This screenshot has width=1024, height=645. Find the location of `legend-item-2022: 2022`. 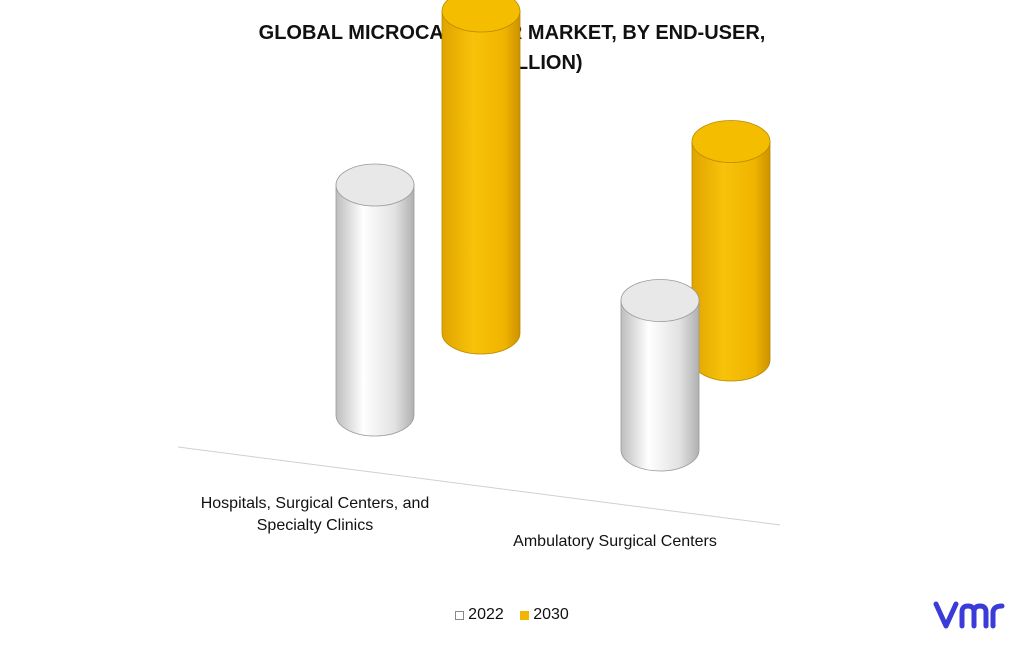

legend-item-2022: 2022 is located at coordinates (479, 615).